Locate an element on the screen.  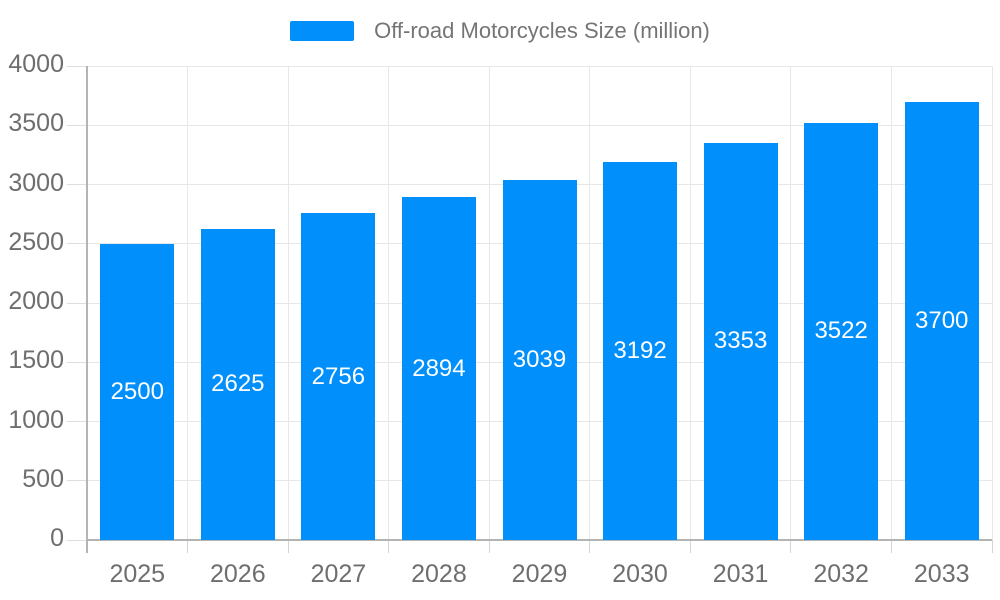
x-axis-label: 2033 is located at coordinates (941, 574).